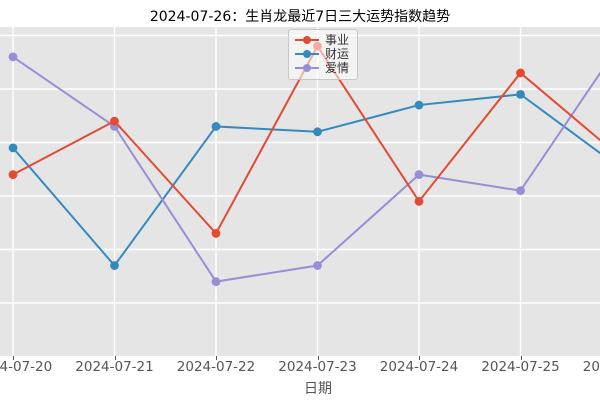 The height and width of the screenshot is (400, 600). I want to click on x-tick-label: 2024-07-20, so click(26, 367).